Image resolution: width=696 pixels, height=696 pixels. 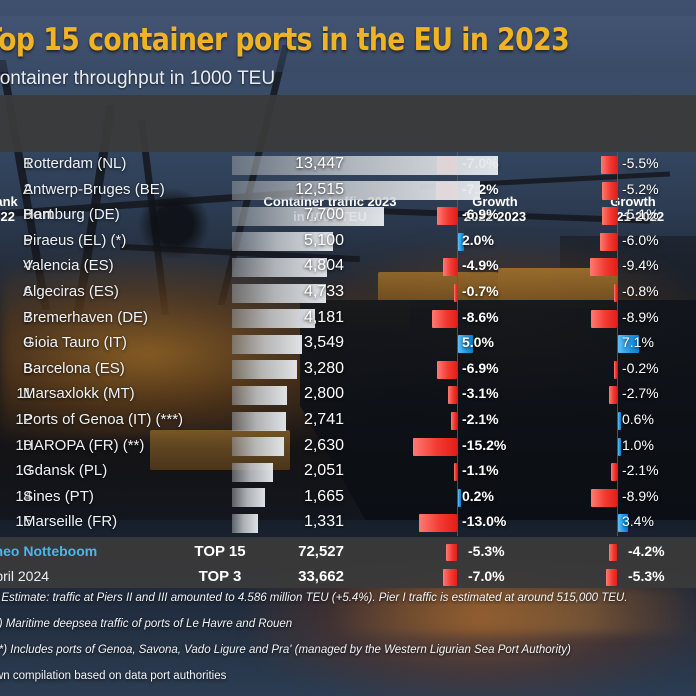 What do you see at coordinates (484, 444) in the screenshot?
I see `growth-value-label: -15.2%` at bounding box center [484, 444].